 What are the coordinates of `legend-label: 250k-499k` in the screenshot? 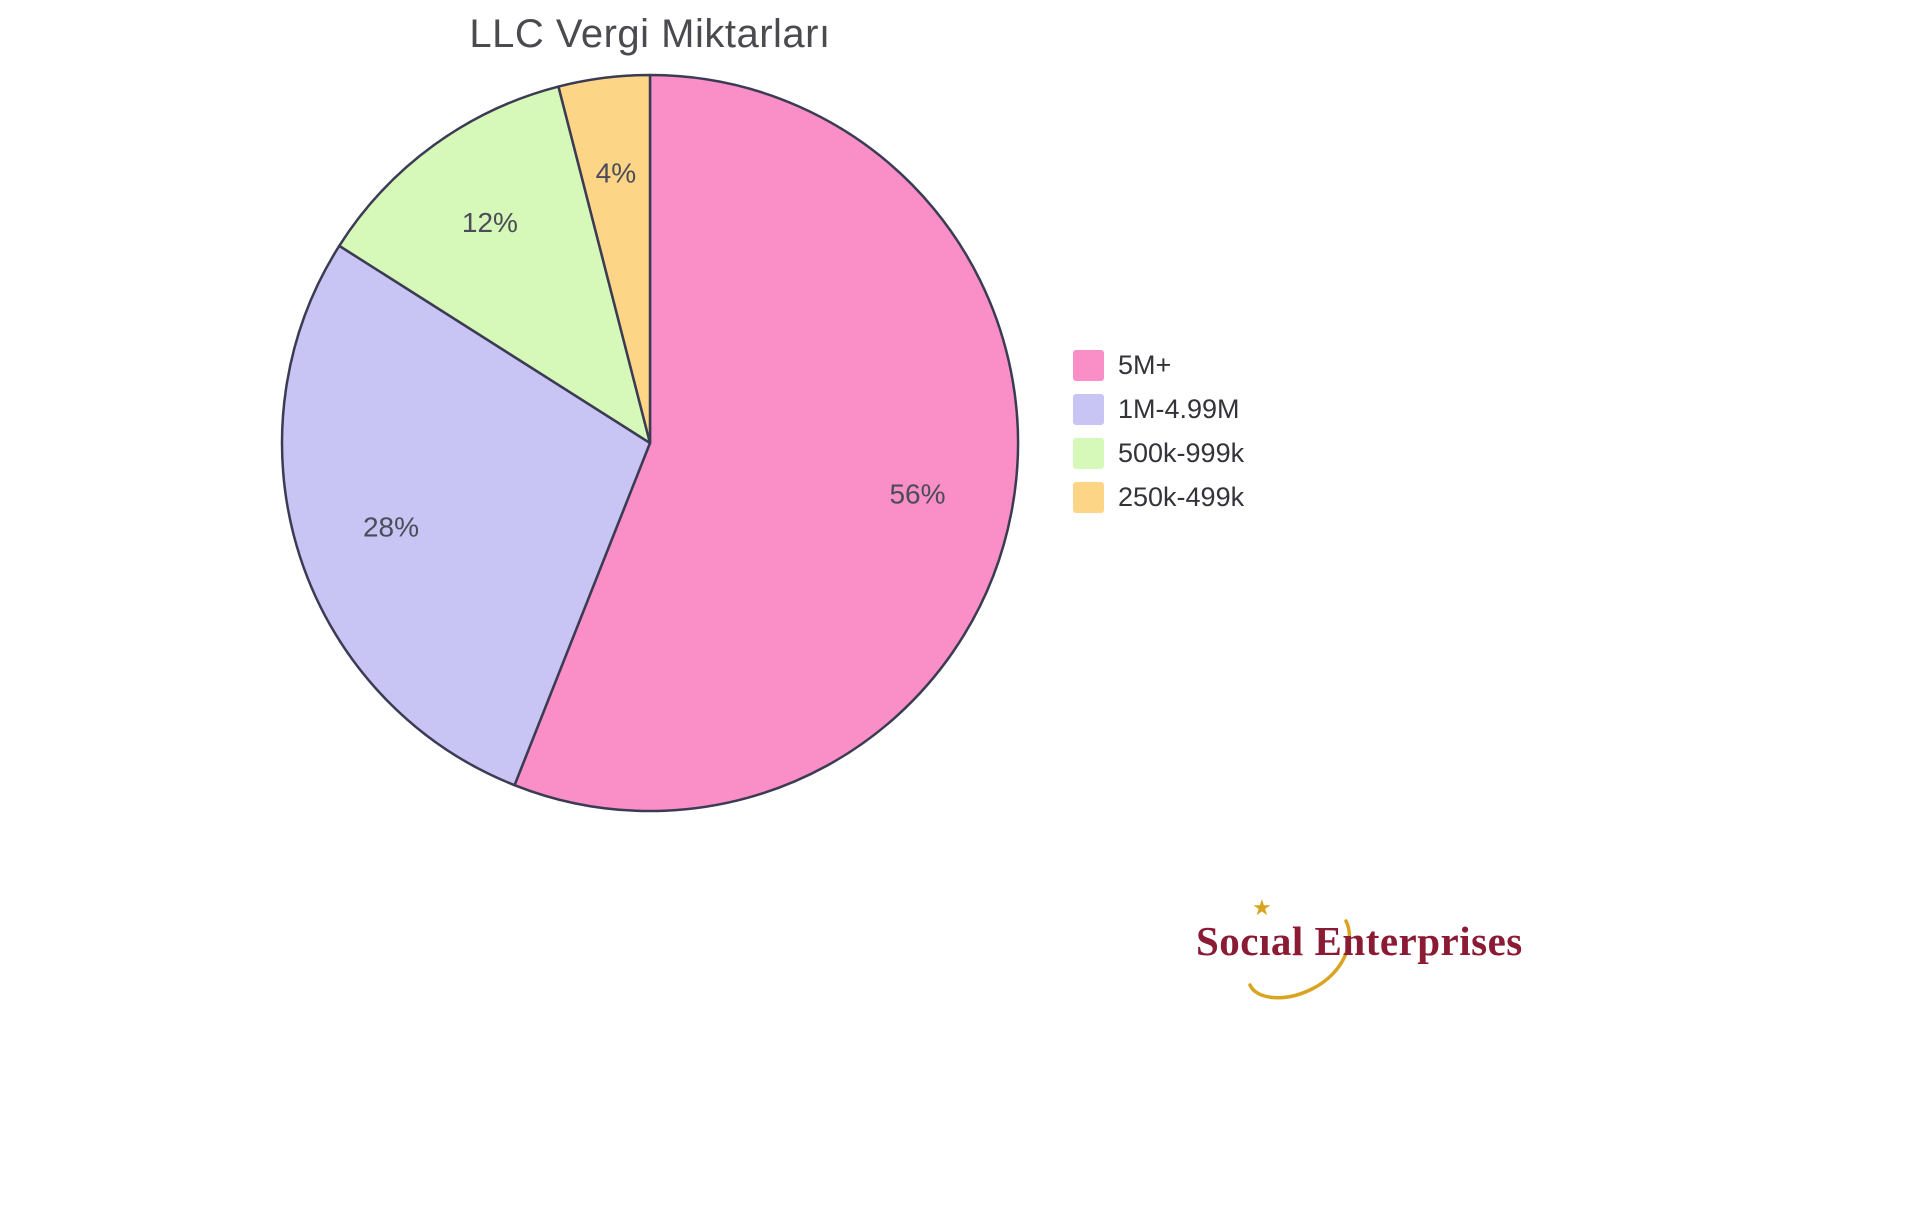 It's located at (1181, 497).